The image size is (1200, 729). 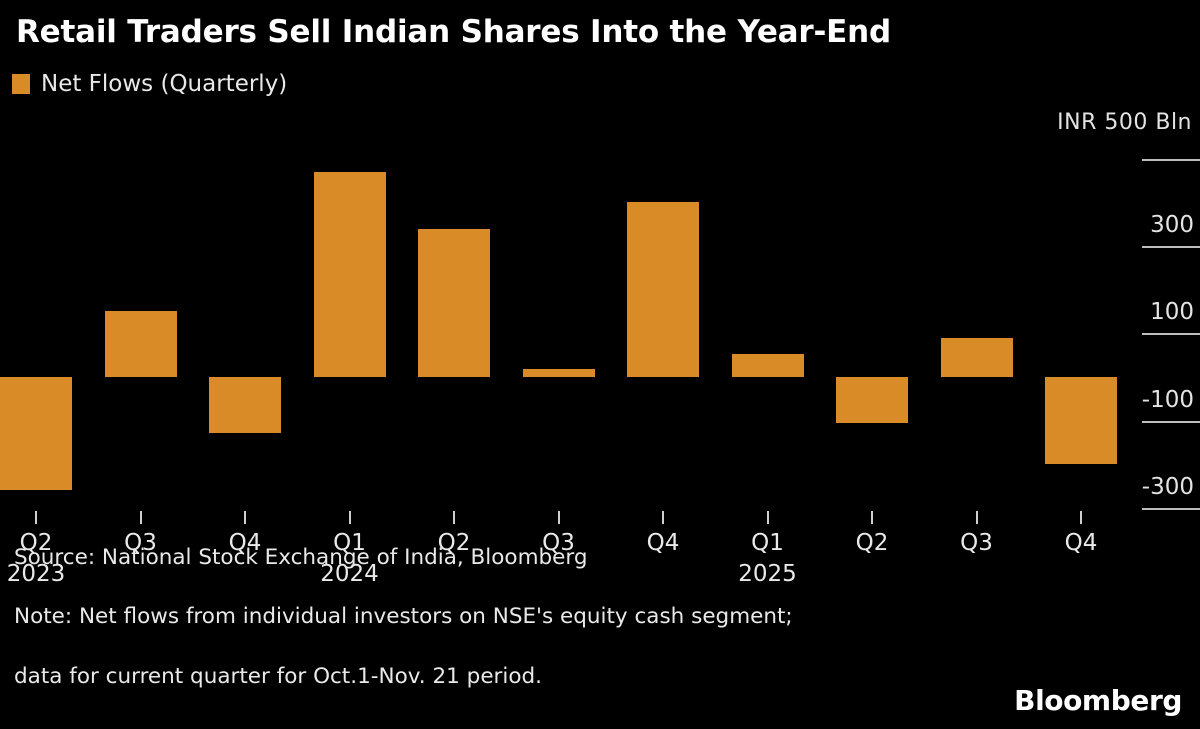 I want to click on y-axis-tick-label: 300, so click(x=1172, y=225).